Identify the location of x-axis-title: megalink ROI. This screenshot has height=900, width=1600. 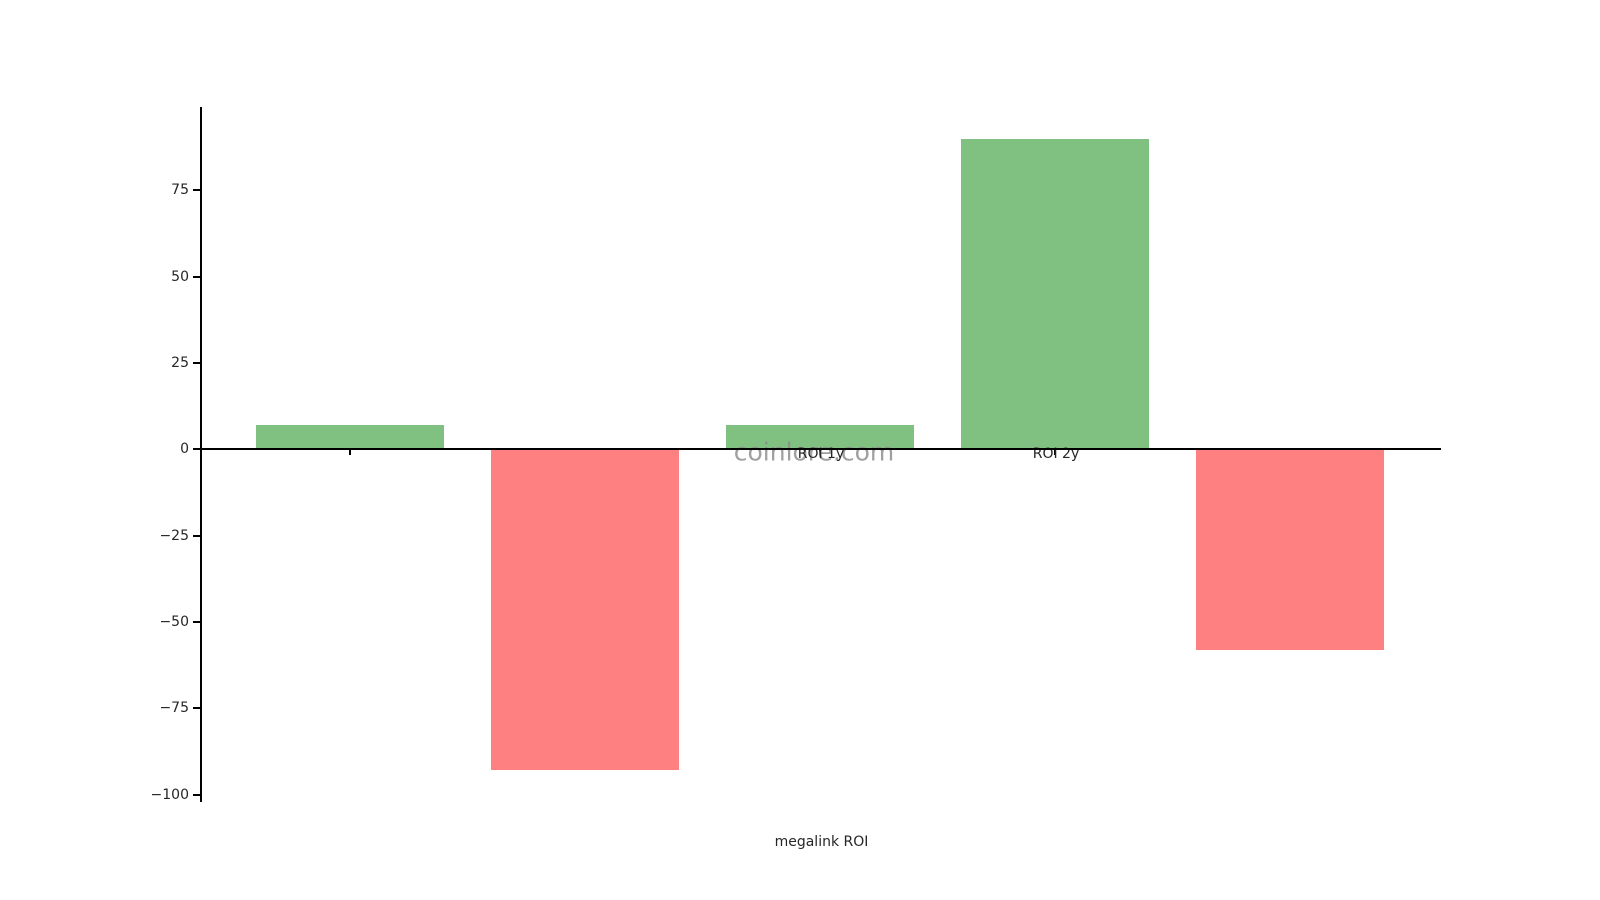
(821, 842).